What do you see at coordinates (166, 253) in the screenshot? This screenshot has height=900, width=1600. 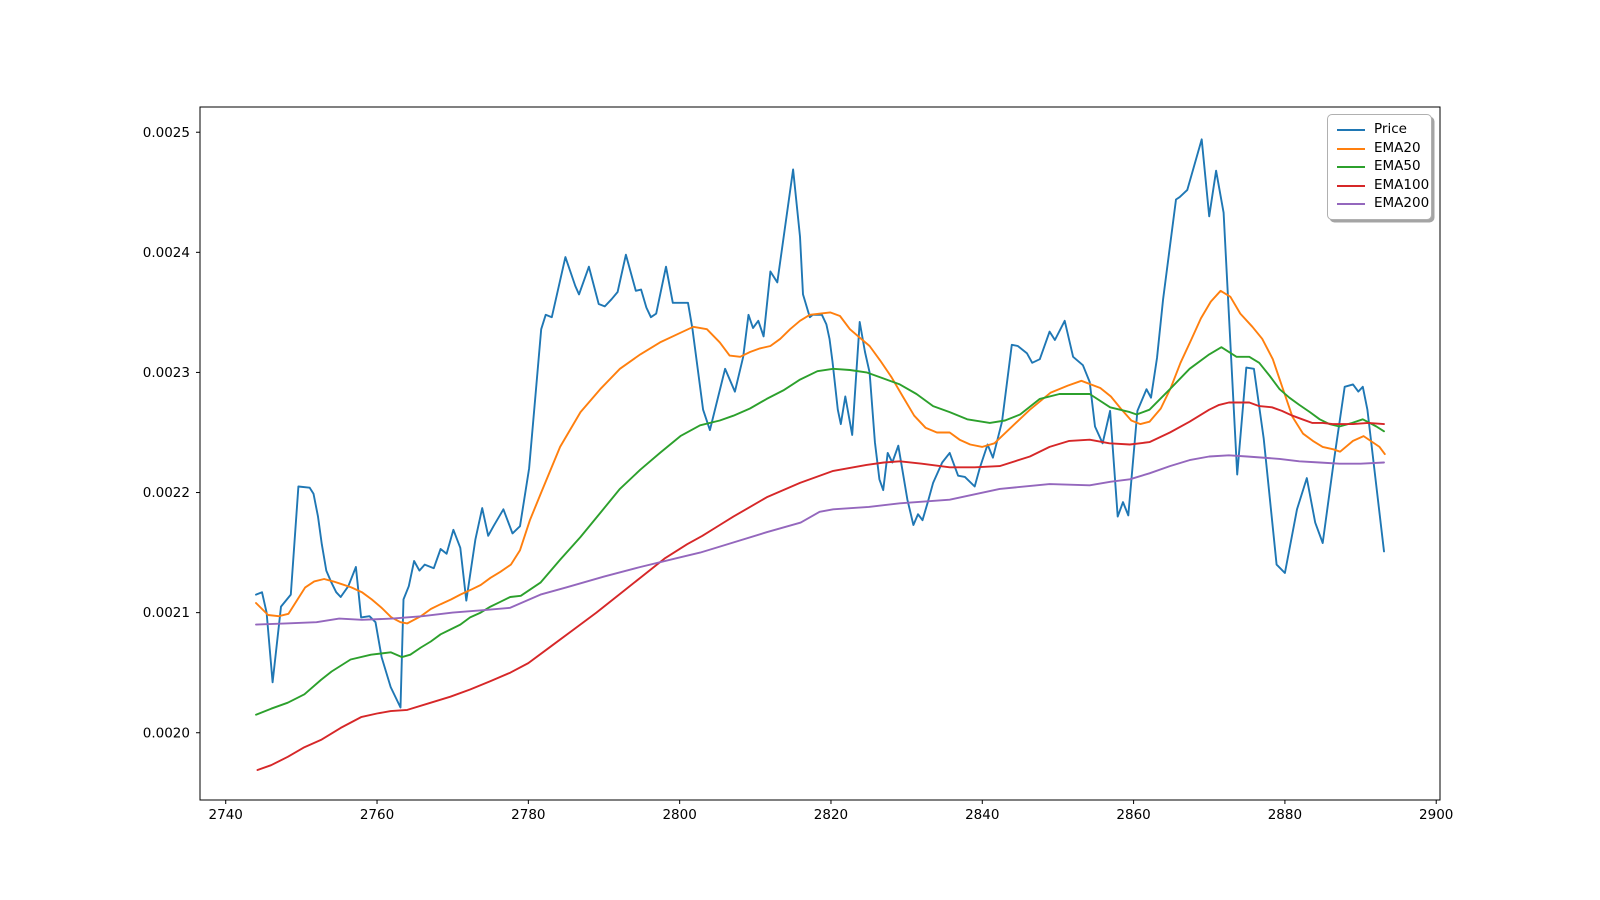 I see `y-tick-label: 0.0024` at bounding box center [166, 253].